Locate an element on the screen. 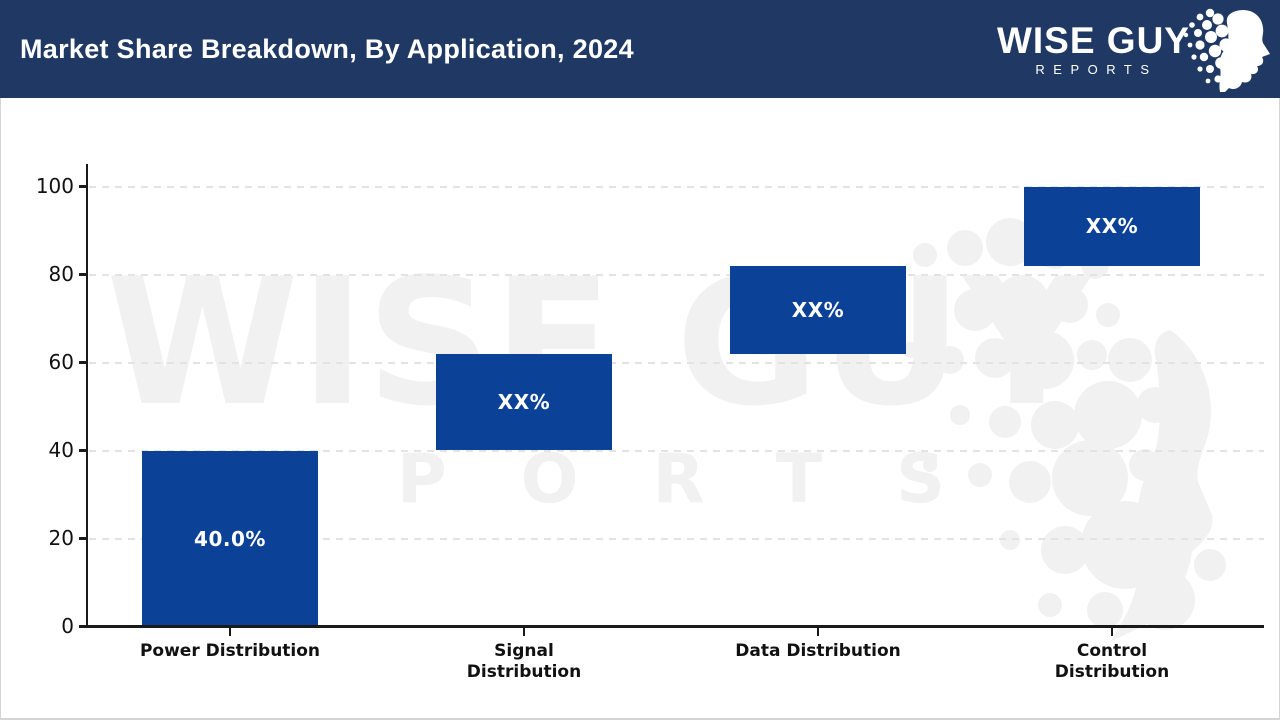 The height and width of the screenshot is (720, 1280). y-tick-label-100: 100 is located at coordinates (54, 185).